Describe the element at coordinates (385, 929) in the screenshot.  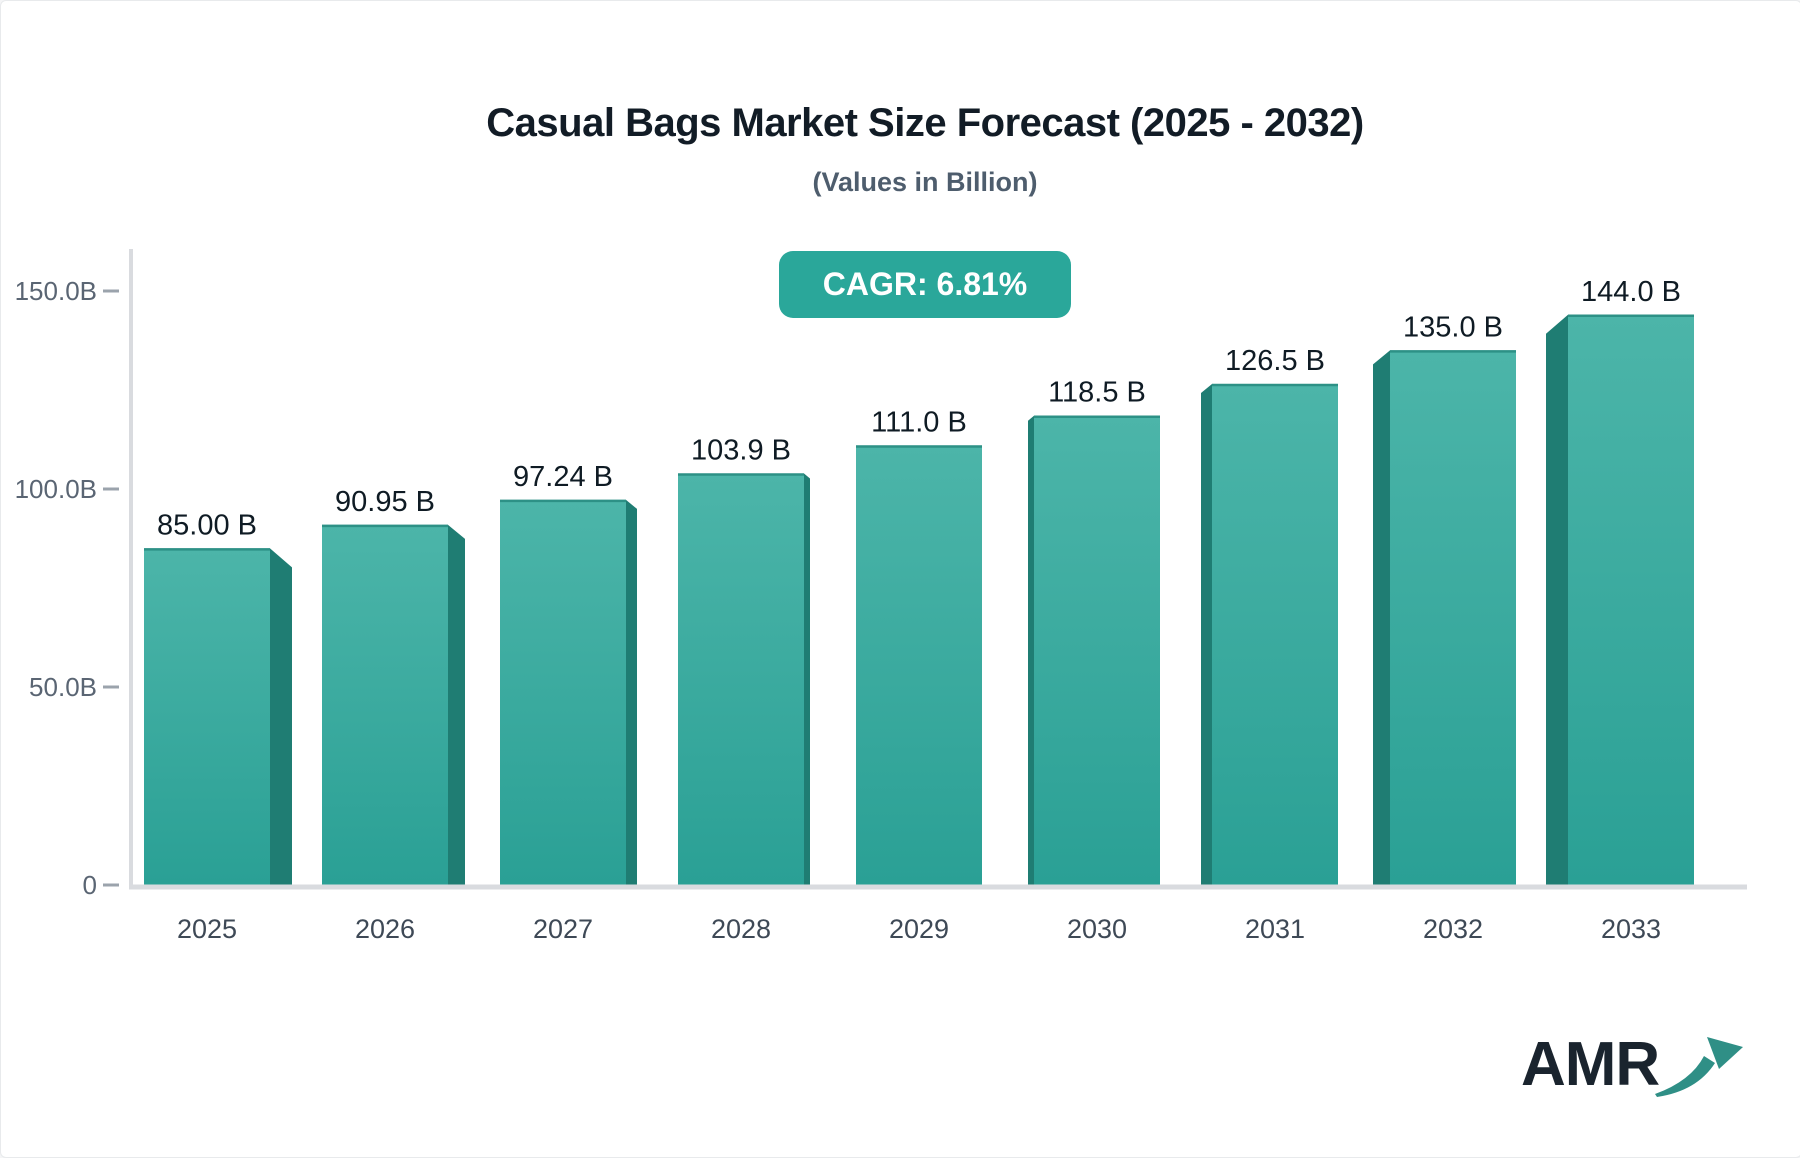
I see `x-tick-label: 2026` at that location.